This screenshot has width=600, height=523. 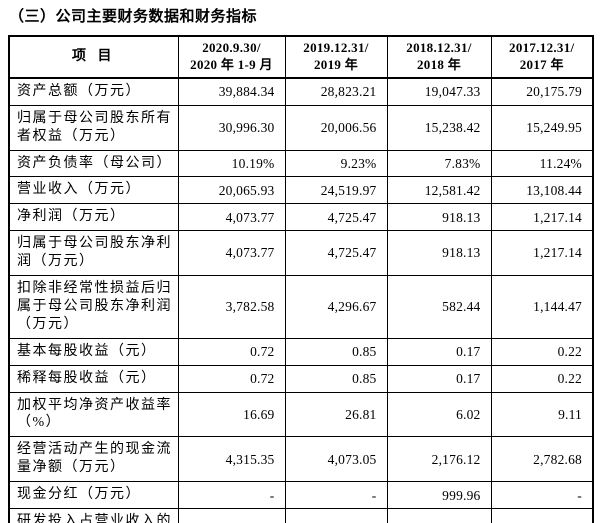 I want to click on cell-value: 9.11, so click(x=542, y=414).